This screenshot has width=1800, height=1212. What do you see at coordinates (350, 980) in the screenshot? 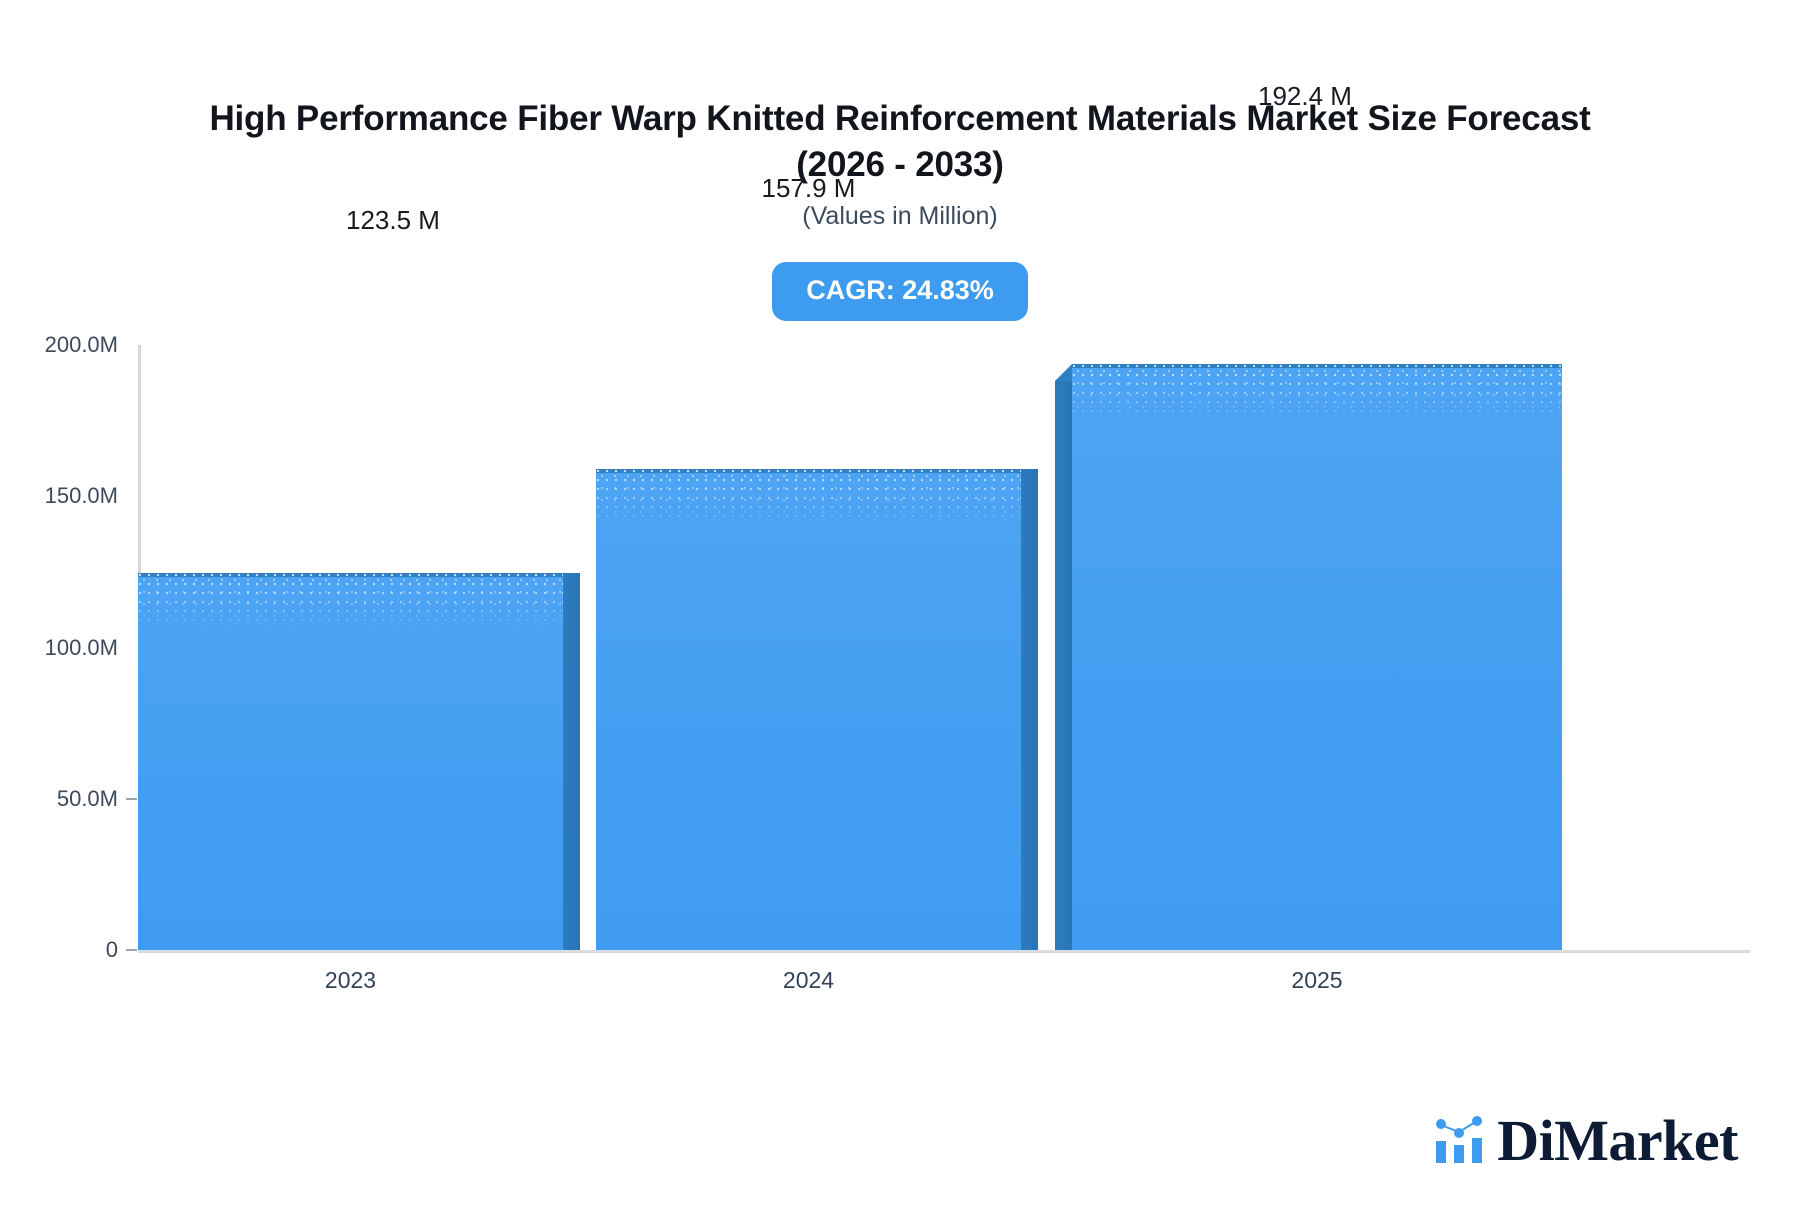
I see `x-tick-label: 2023` at bounding box center [350, 980].